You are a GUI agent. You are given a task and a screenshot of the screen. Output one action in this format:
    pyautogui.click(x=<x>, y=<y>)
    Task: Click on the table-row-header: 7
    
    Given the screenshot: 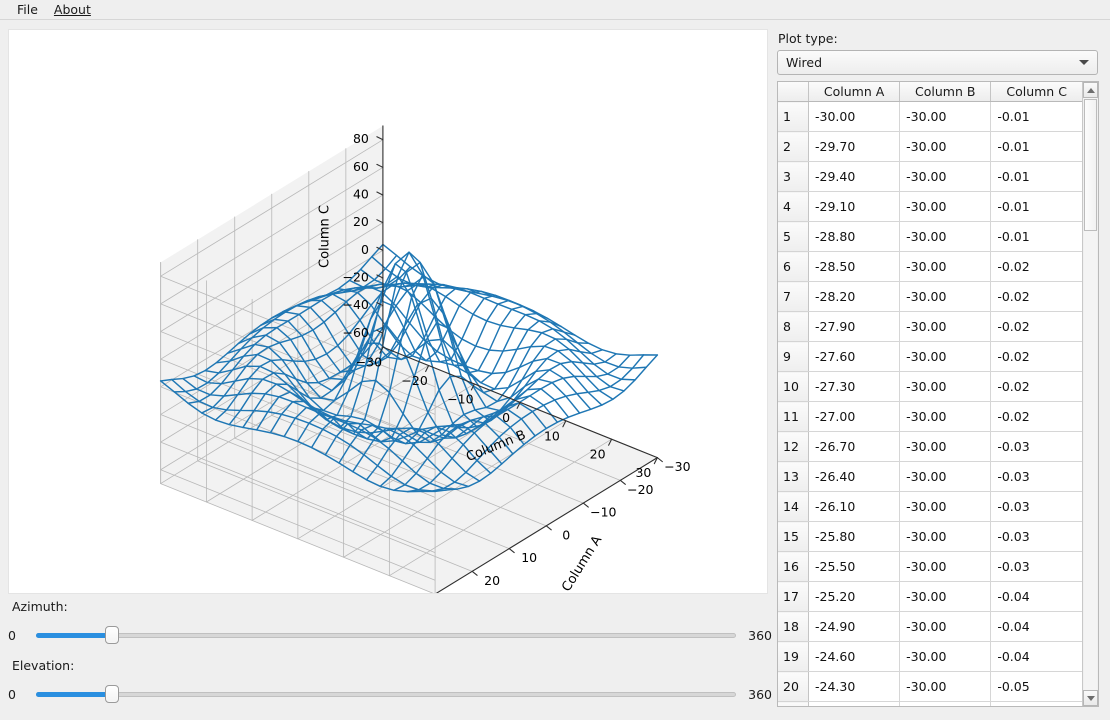 What is the action you would take?
    pyautogui.click(x=793, y=296)
    